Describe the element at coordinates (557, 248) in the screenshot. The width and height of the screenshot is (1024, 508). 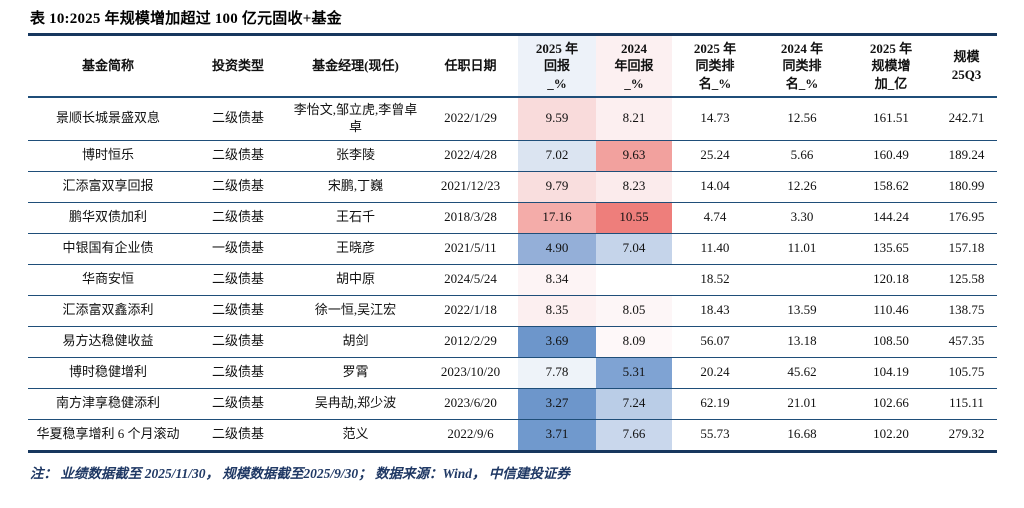
I see `cell-return-2025: 4.90` at that location.